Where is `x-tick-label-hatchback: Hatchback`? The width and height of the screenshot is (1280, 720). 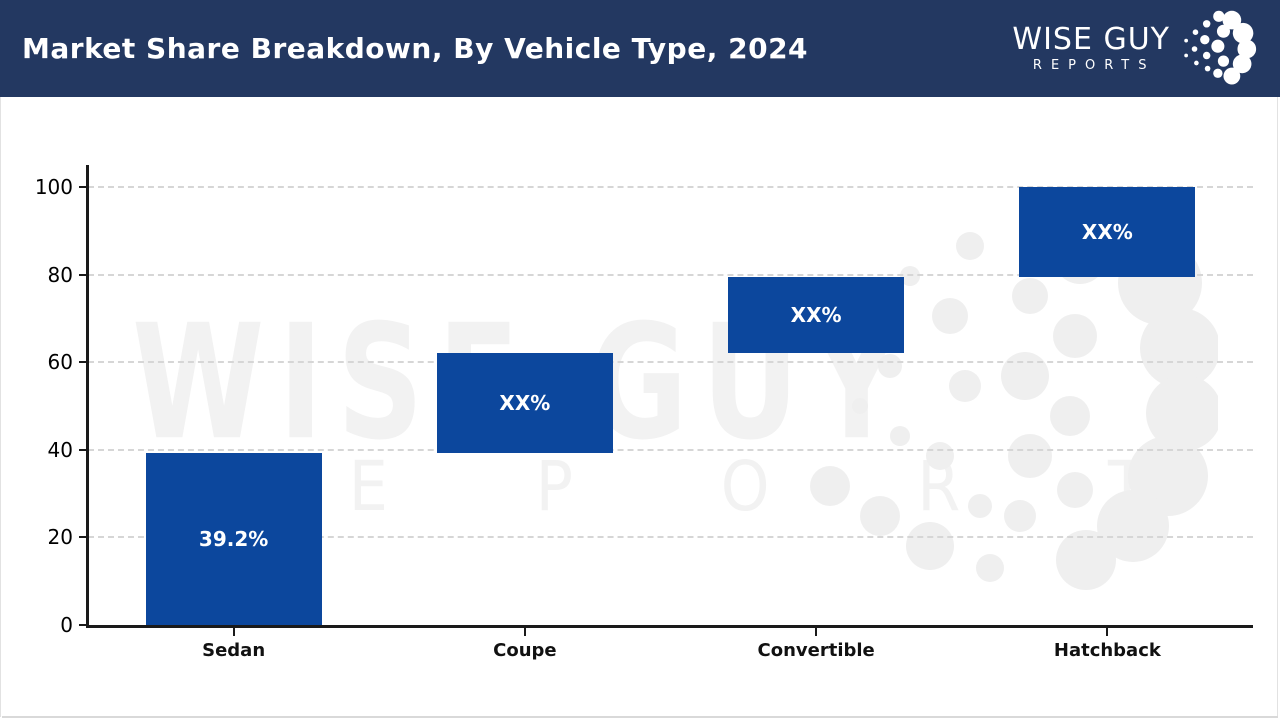 x-tick-label-hatchback: Hatchback is located at coordinates (1107, 650).